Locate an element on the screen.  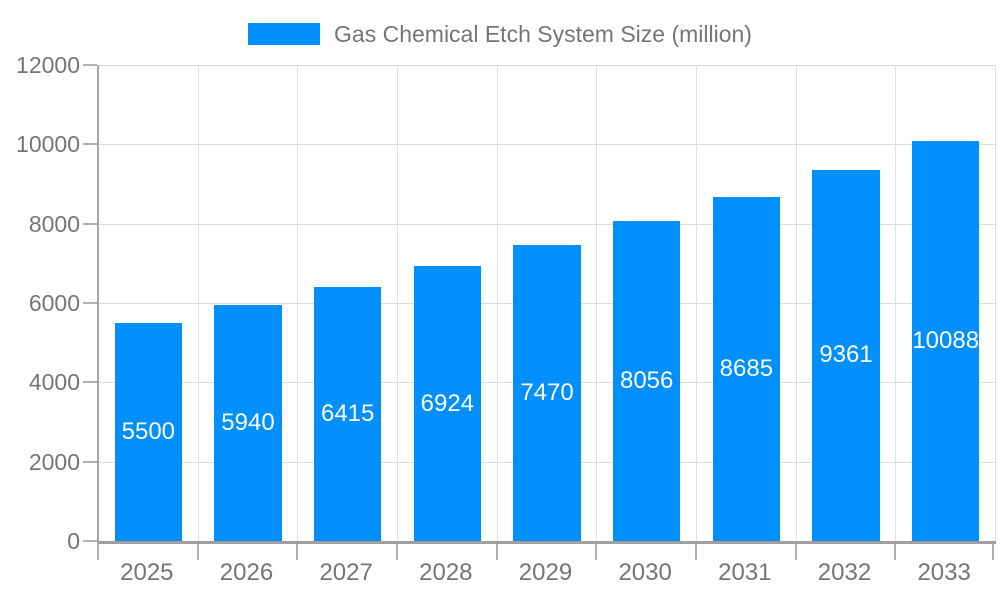
bar-2028: 6924 is located at coordinates (447, 403).